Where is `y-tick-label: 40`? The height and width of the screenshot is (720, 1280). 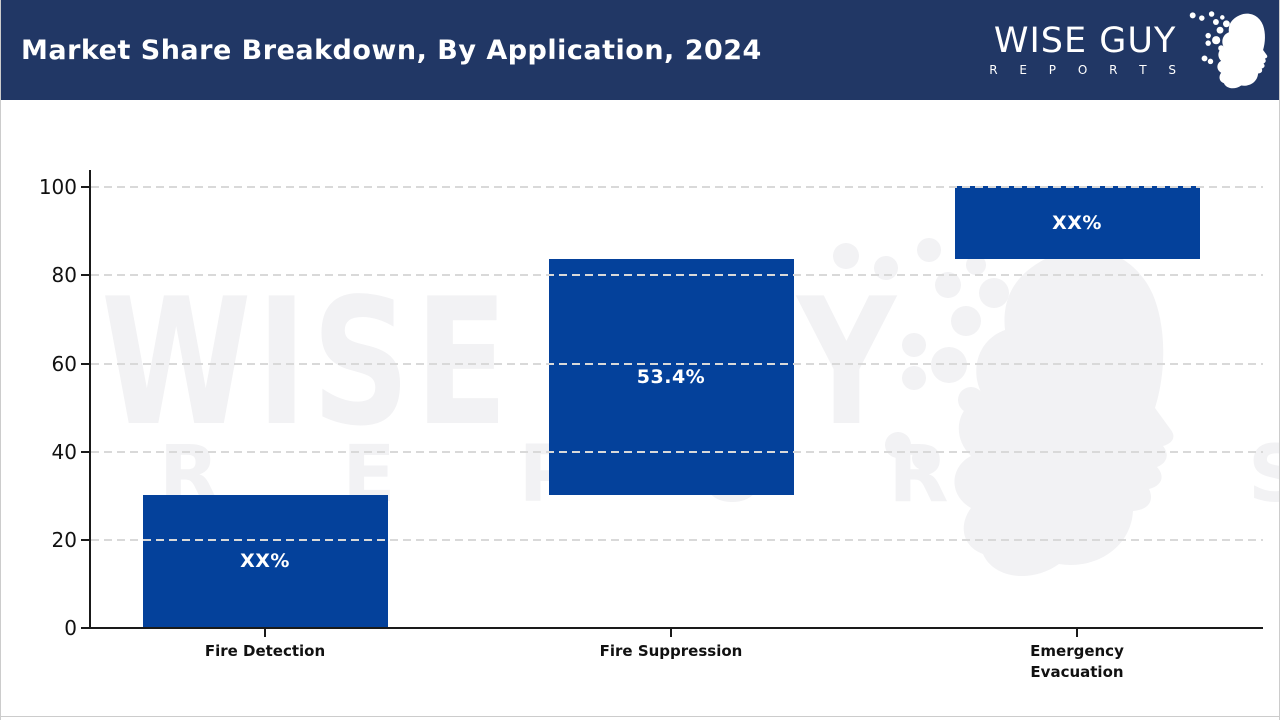
y-tick-label: 40 is located at coordinates (64, 451).